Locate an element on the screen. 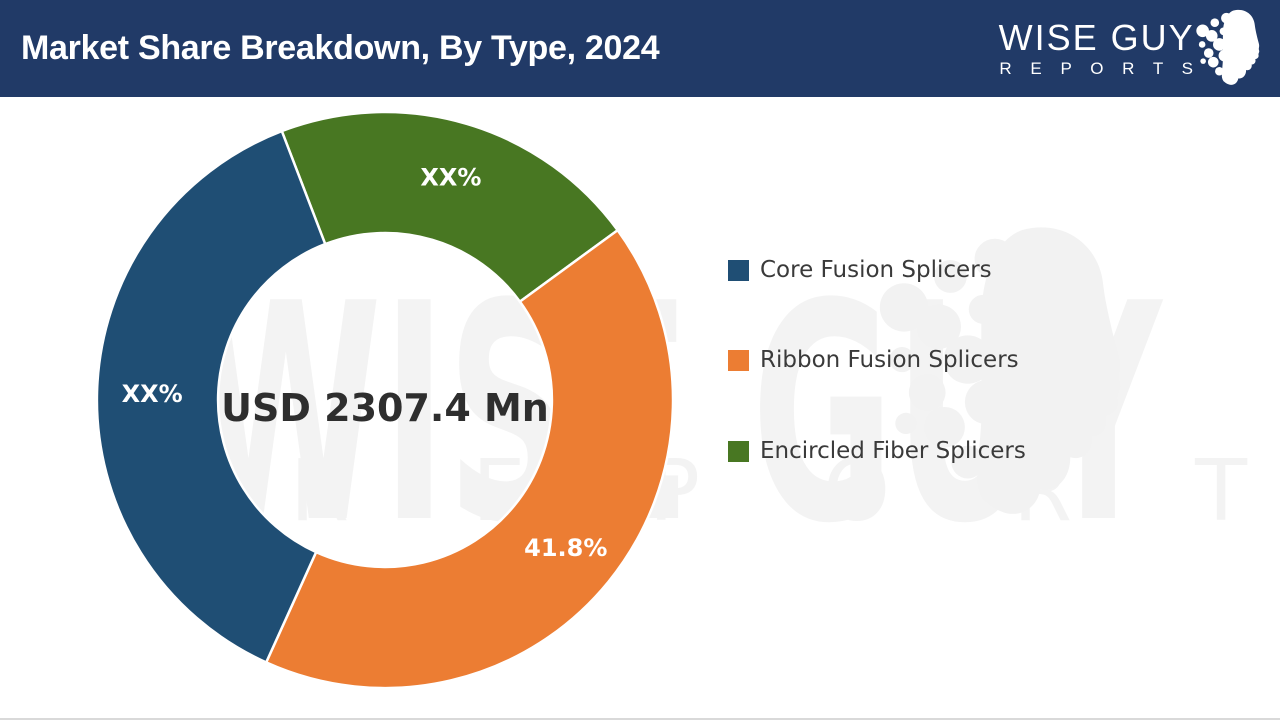 The image size is (1280, 720). logo-subtitle: R E P O R T S is located at coordinates (1099, 68).